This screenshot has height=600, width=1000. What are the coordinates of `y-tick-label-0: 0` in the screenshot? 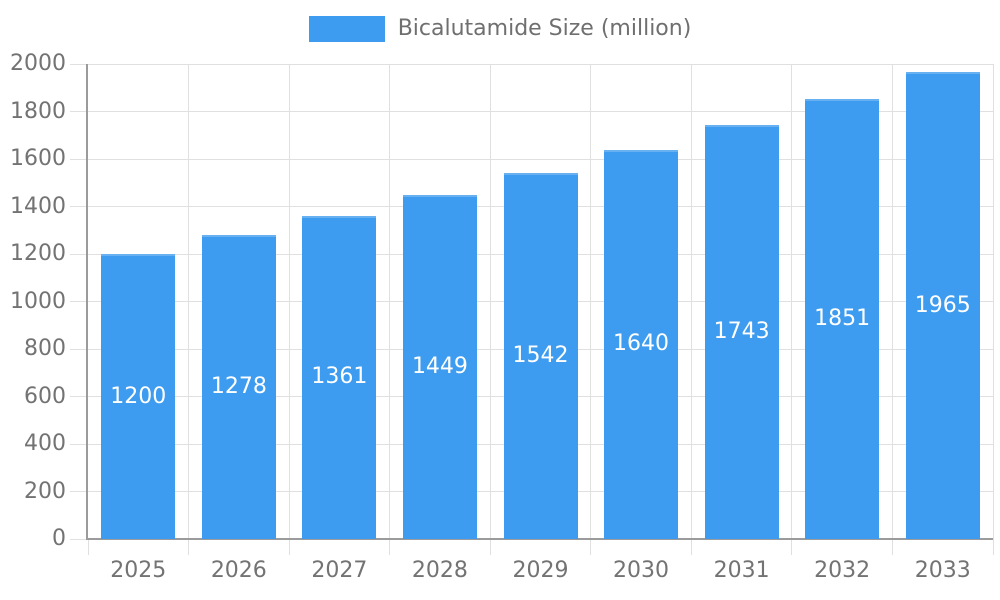 It's located at (59, 538).